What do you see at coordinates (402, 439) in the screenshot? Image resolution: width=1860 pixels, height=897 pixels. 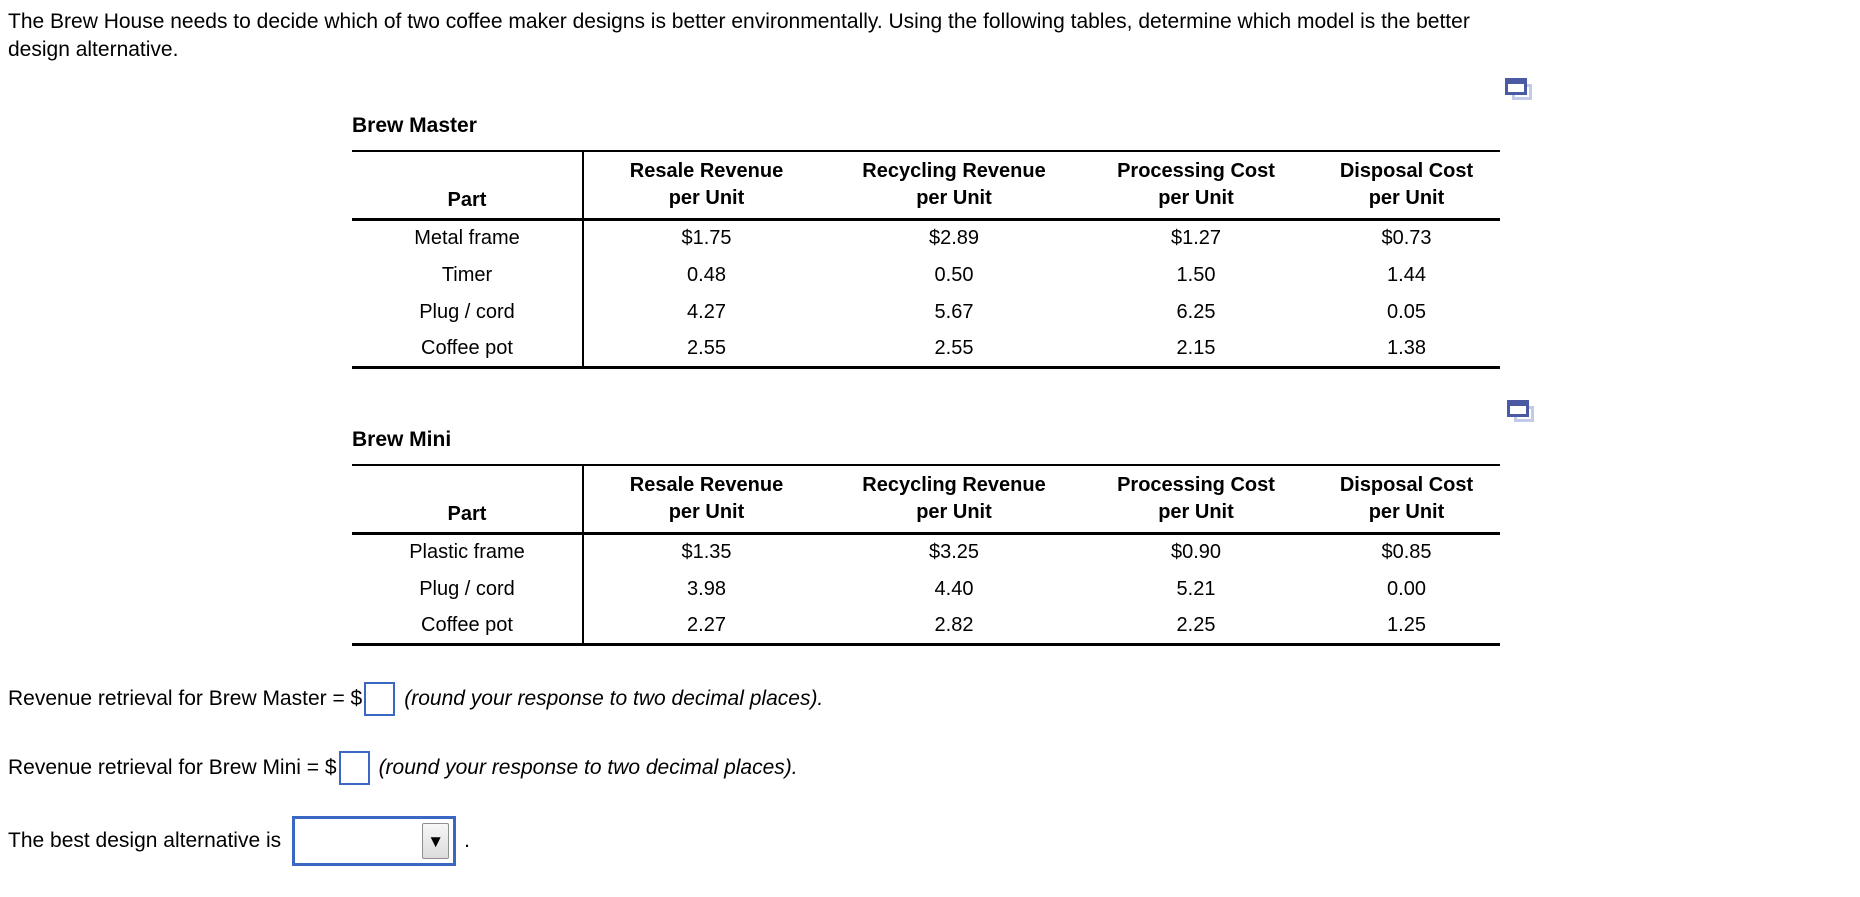 I see `brew-mini-title: Brew Mini` at bounding box center [402, 439].